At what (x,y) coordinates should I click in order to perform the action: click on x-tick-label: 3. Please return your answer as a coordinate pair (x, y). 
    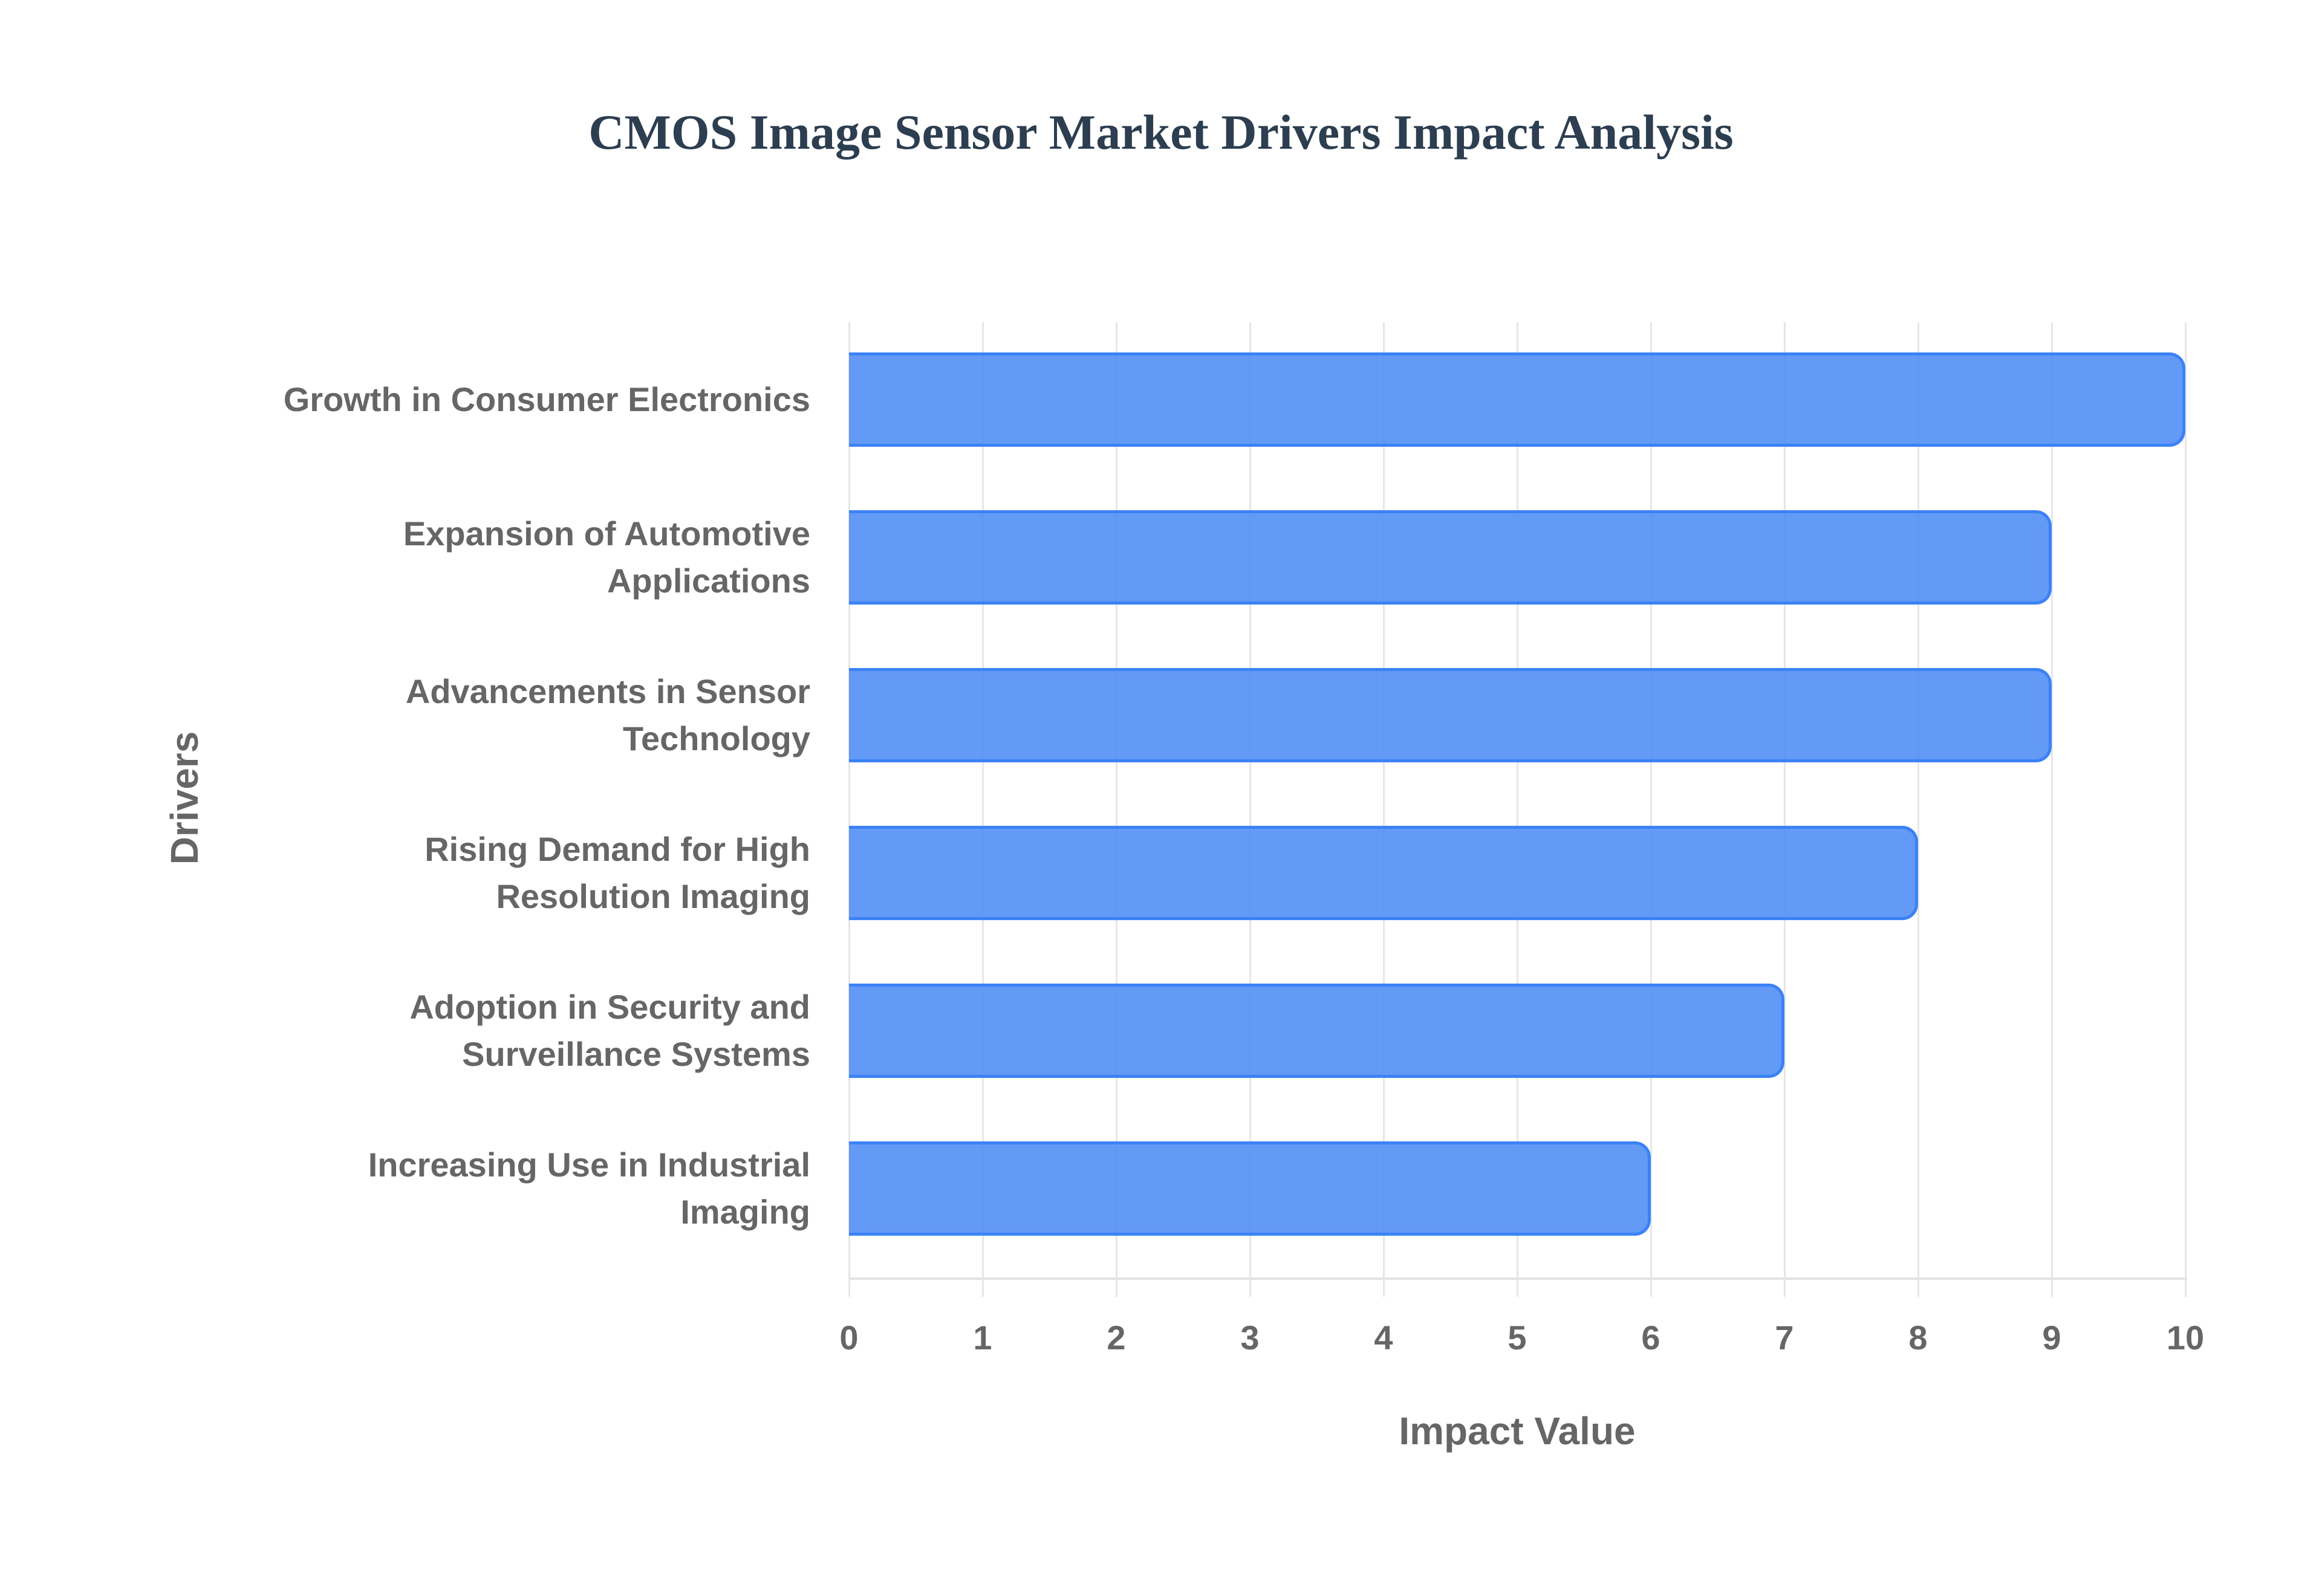
    Looking at the image, I should click on (1250, 1338).